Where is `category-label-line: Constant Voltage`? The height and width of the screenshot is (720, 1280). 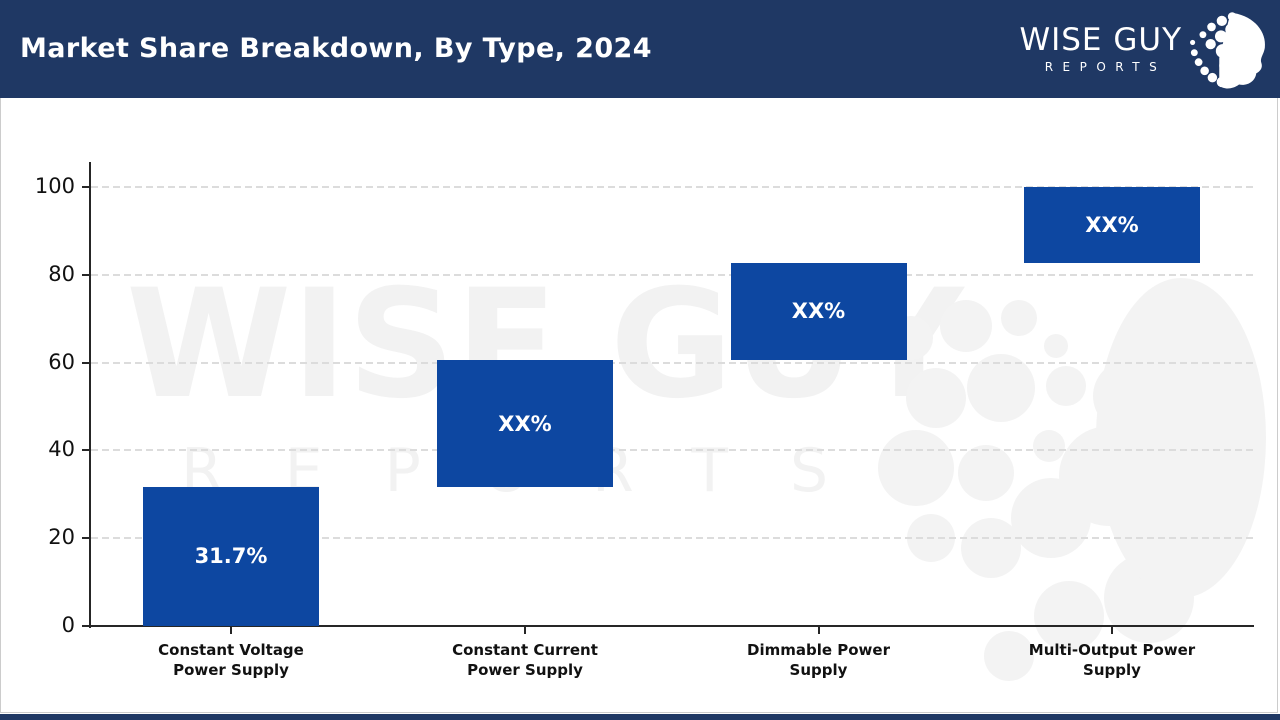
category-label-line: Constant Voltage is located at coordinates (231, 650).